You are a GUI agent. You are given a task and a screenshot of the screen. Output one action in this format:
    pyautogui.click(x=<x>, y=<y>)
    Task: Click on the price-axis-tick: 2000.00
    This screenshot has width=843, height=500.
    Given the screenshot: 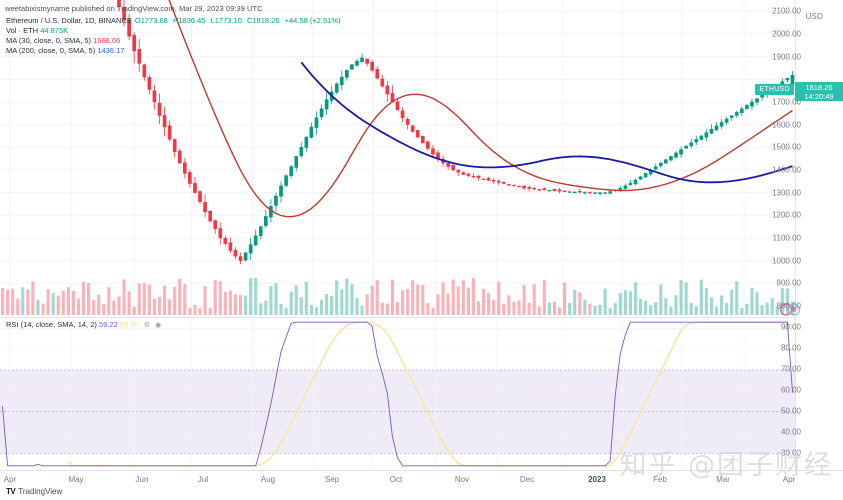 What is the action you would take?
    pyautogui.click(x=786, y=34)
    